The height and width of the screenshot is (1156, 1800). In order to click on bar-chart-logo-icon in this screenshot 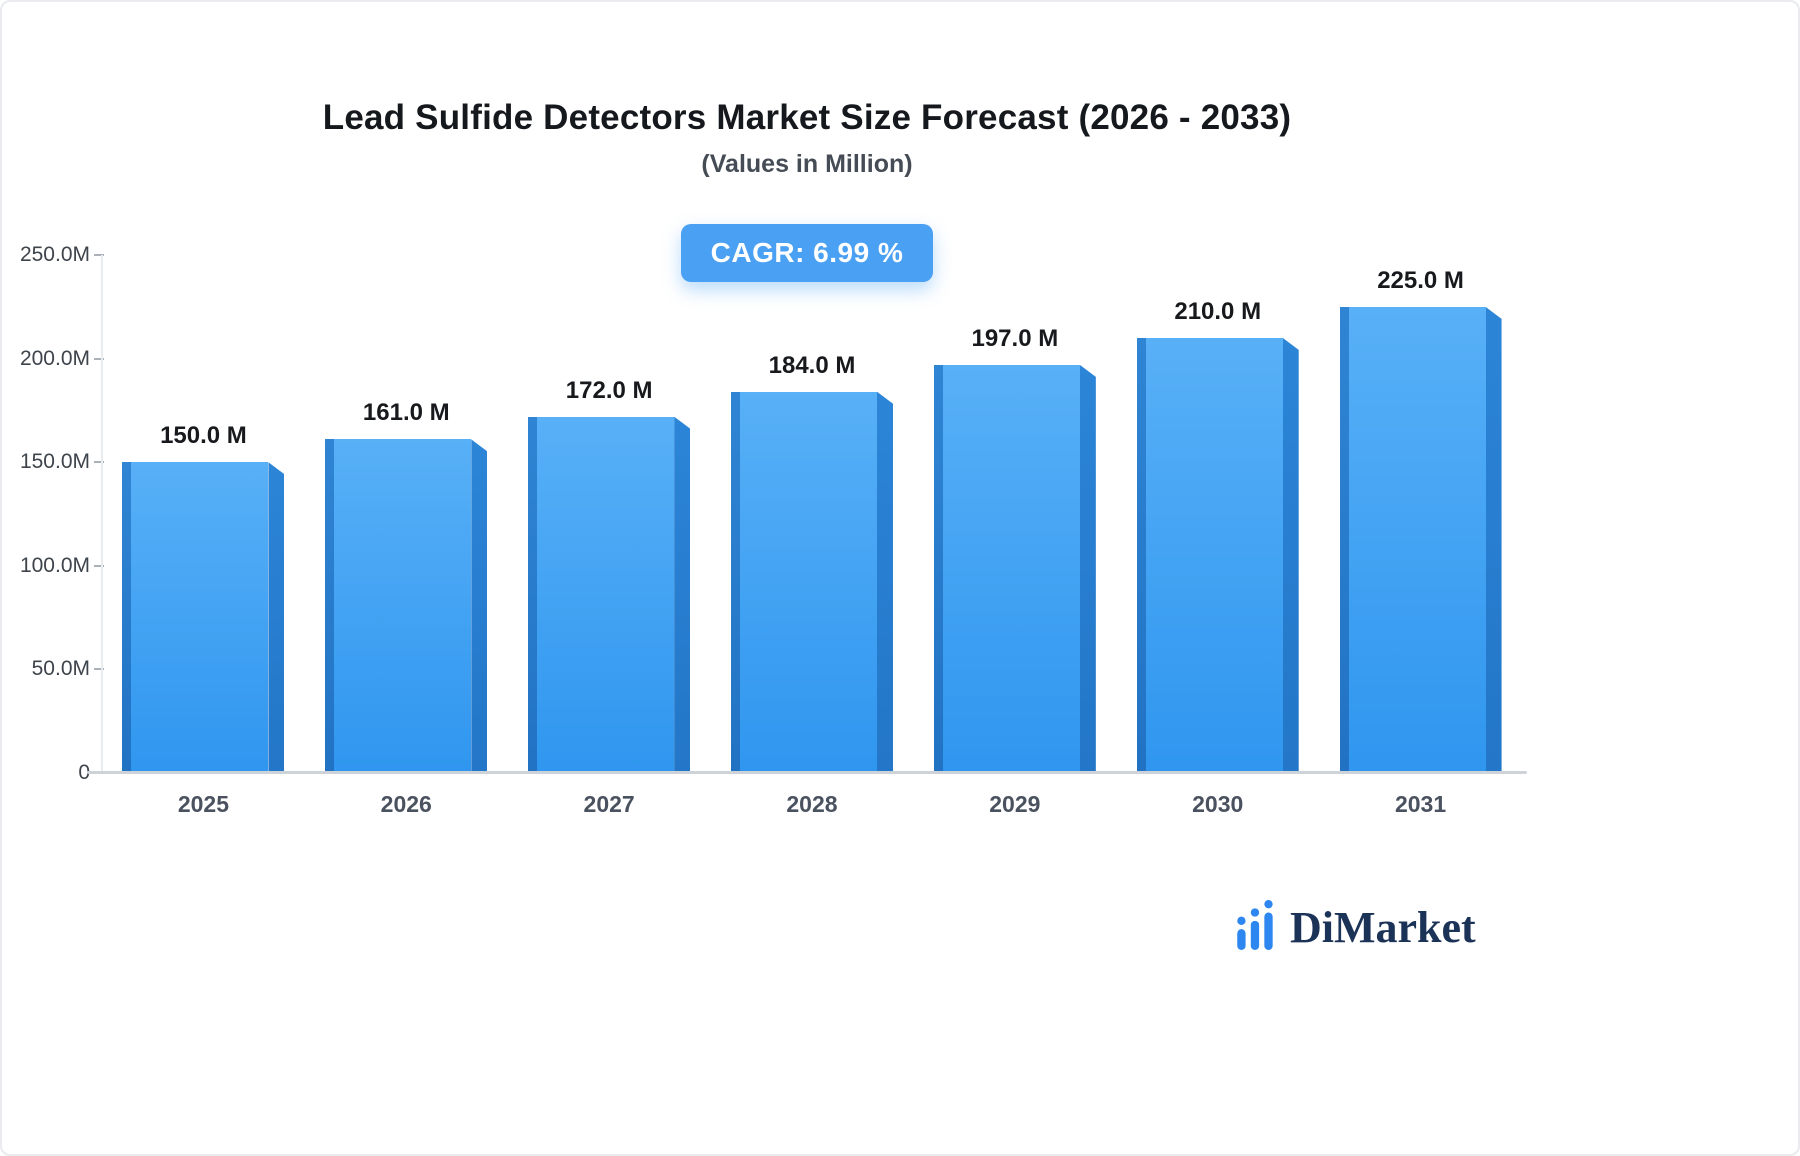, I will do `click(1255, 925)`.